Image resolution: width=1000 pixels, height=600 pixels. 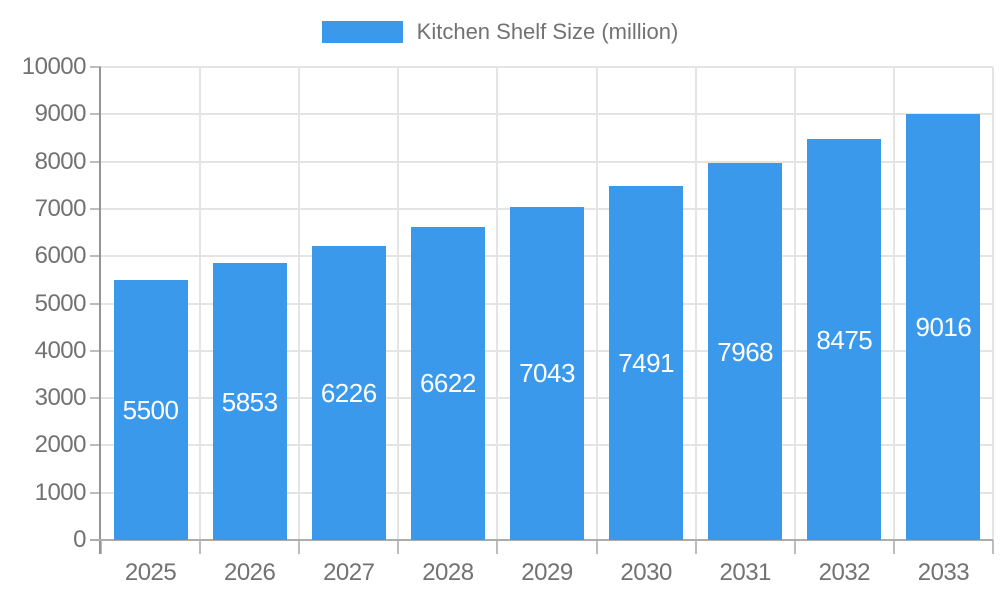 What do you see at coordinates (349, 572) in the screenshot?
I see `x-axis-label: 2027` at bounding box center [349, 572].